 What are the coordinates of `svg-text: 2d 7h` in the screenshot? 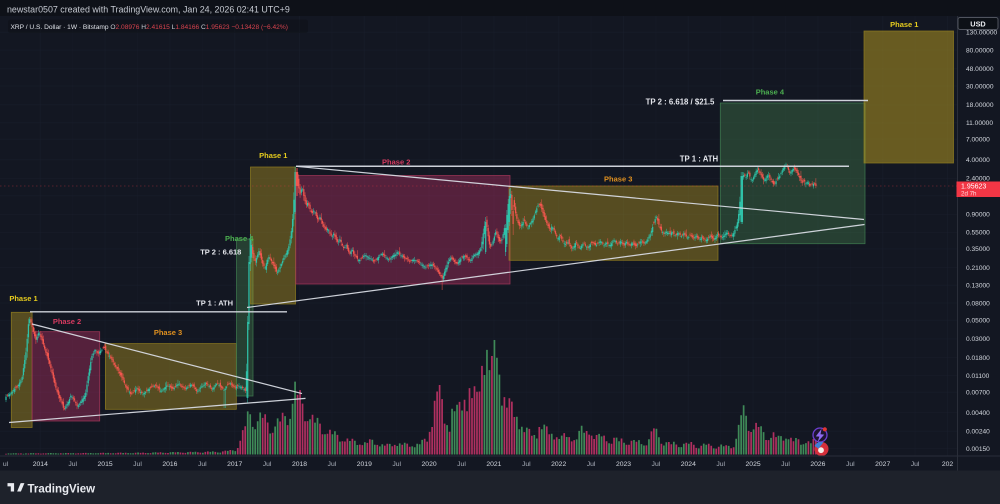 It's located at (969, 193).